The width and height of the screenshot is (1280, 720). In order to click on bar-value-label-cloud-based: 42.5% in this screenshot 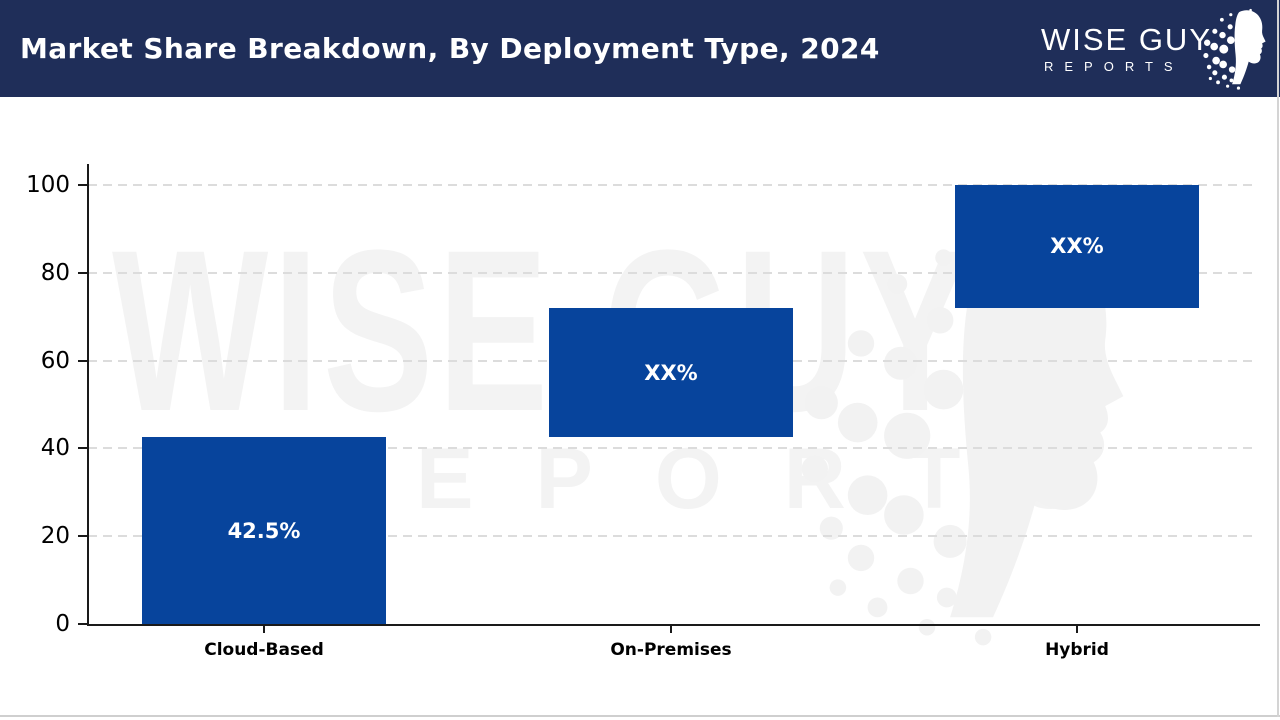, I will do `click(264, 530)`.